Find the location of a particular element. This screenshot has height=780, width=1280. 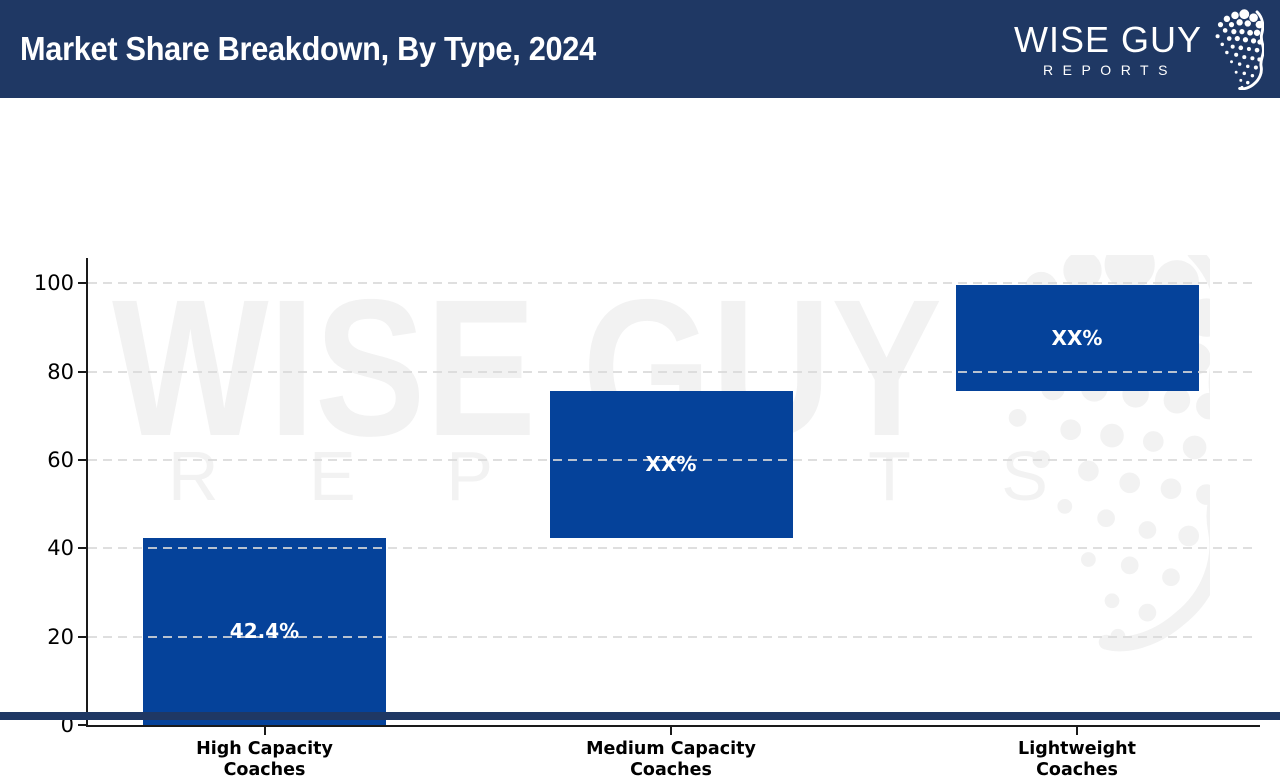

brand-name: WISE GUY is located at coordinates (1107, 39).